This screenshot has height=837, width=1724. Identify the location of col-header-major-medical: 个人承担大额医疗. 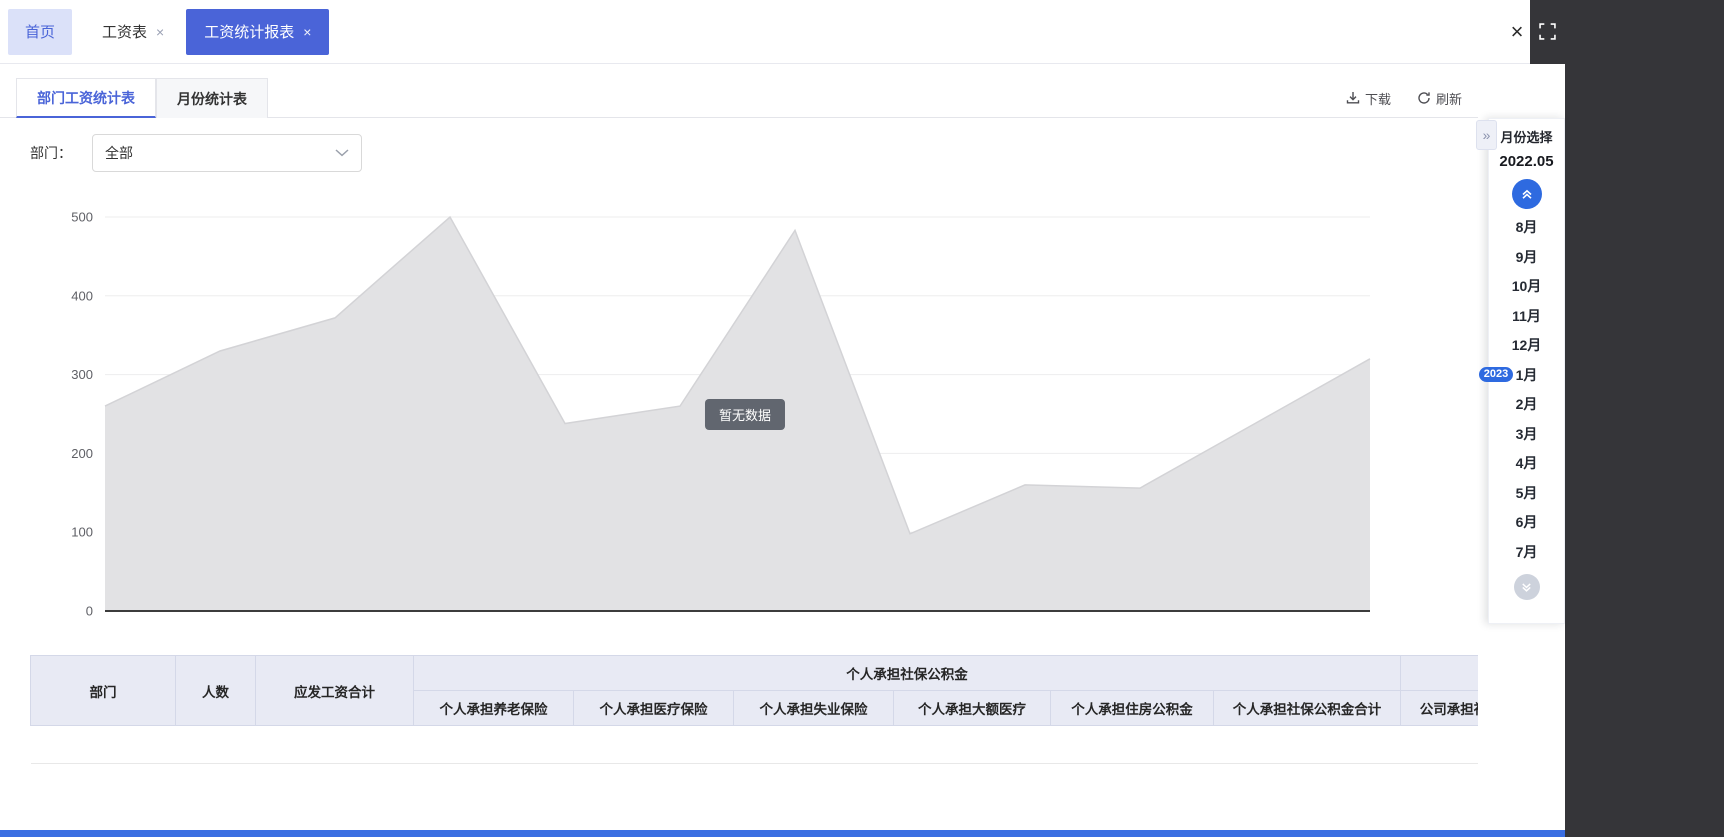
(972, 708).